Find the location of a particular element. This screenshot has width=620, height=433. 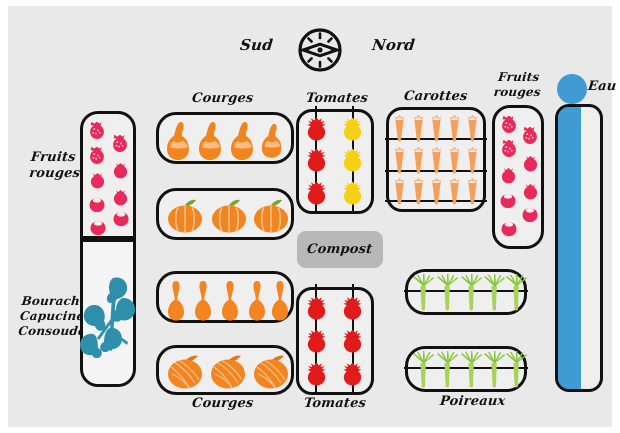

bed-label-tomates-bottom: Tomates is located at coordinates (335, 403).